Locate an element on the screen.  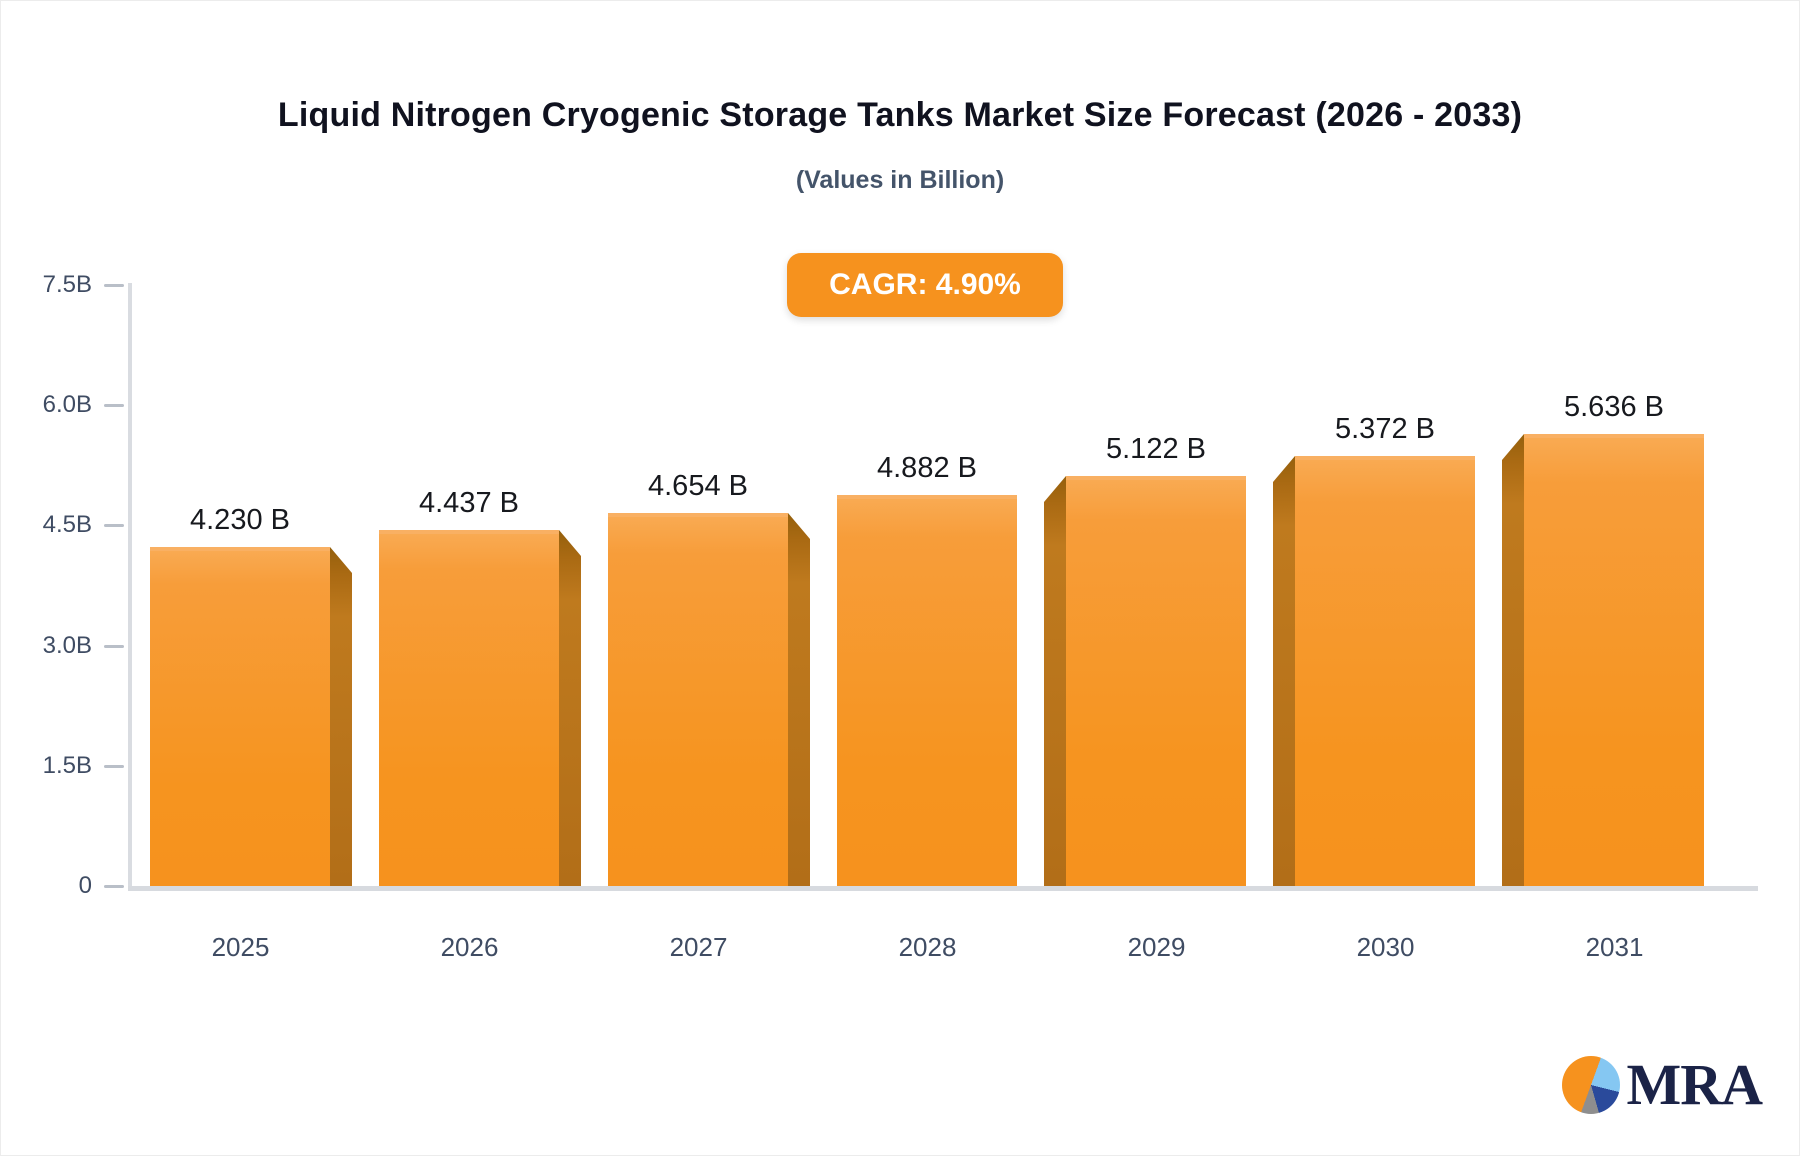
y-tick-label: 4.5B is located at coordinates (67, 525).